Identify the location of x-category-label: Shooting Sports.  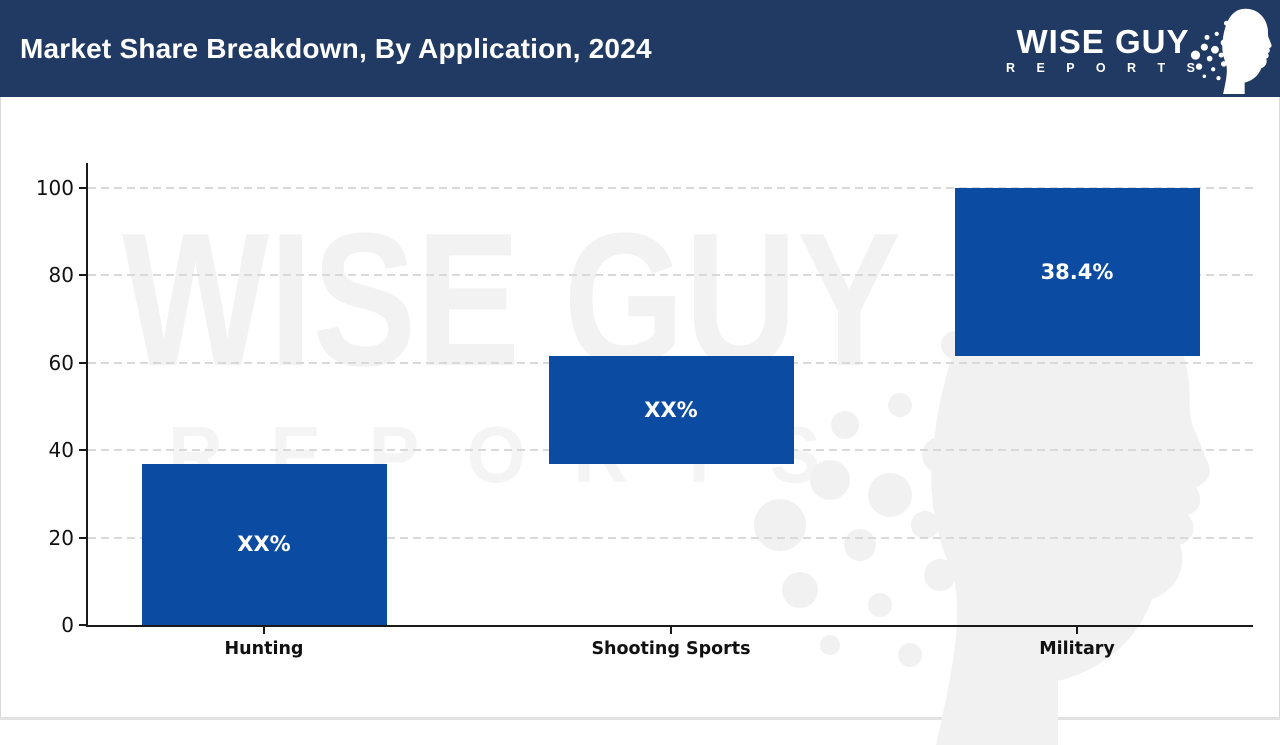
(671, 649).